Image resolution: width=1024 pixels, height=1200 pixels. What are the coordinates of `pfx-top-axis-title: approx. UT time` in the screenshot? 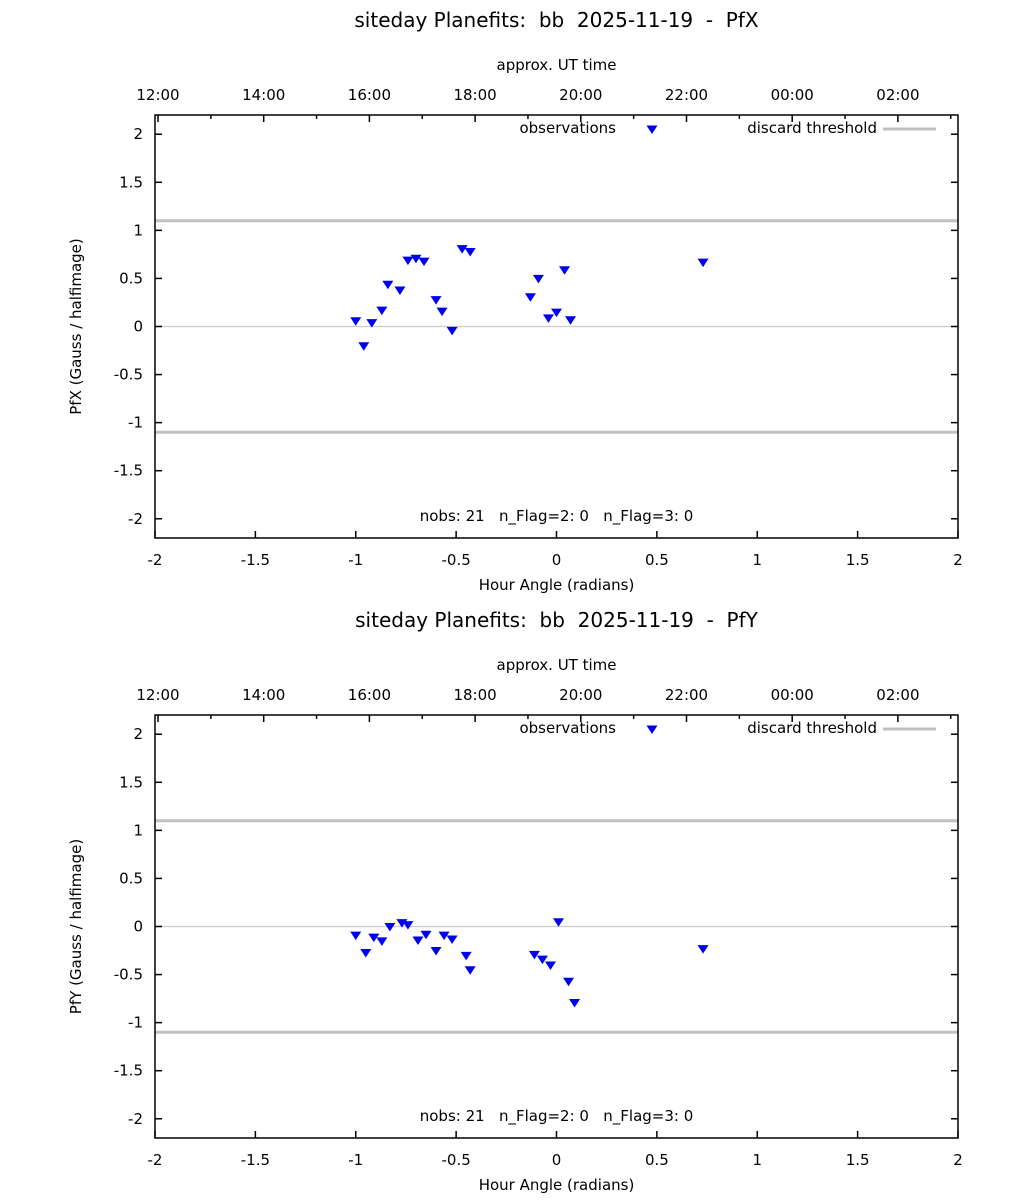 It's located at (556, 65).